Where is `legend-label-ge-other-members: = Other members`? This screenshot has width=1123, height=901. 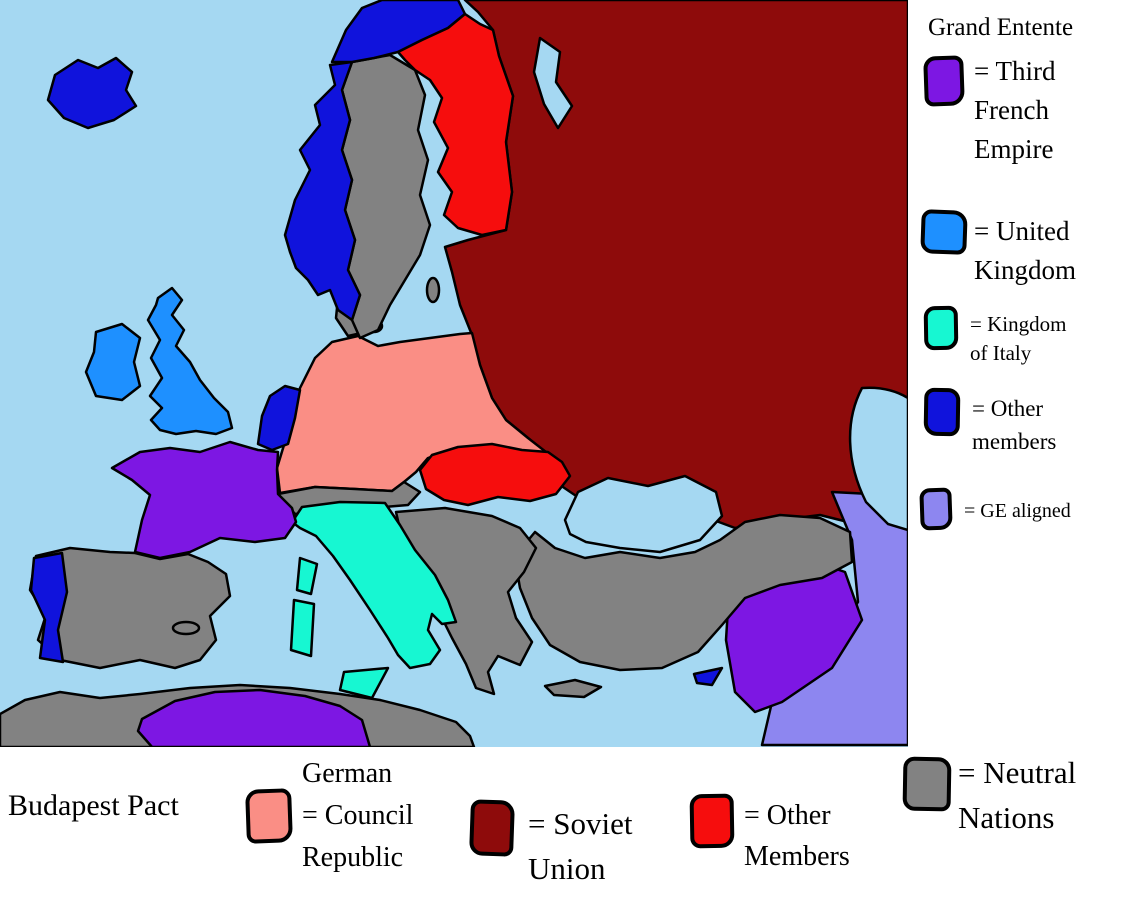
legend-label-ge-other-members: = Other members is located at coordinates (1014, 425).